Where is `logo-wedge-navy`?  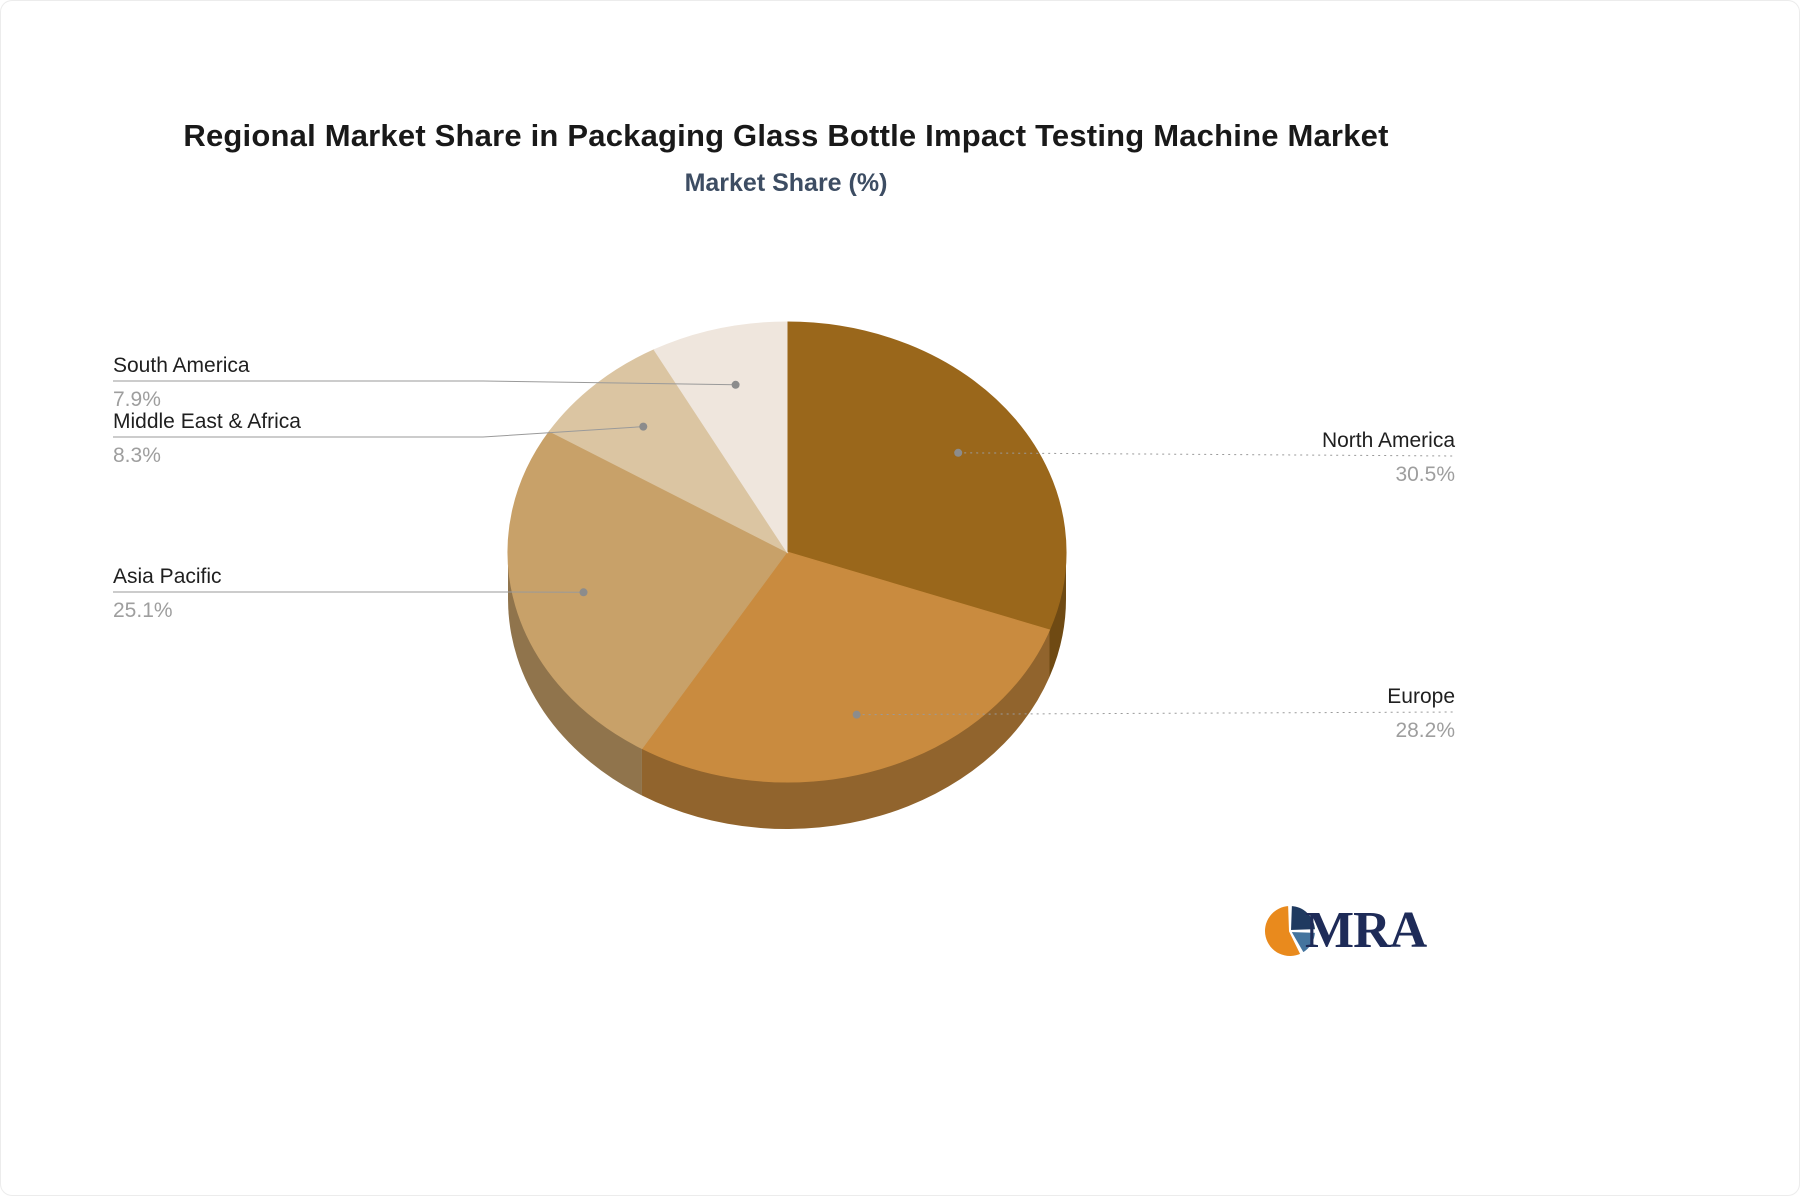 logo-wedge-navy is located at coordinates (1303, 918).